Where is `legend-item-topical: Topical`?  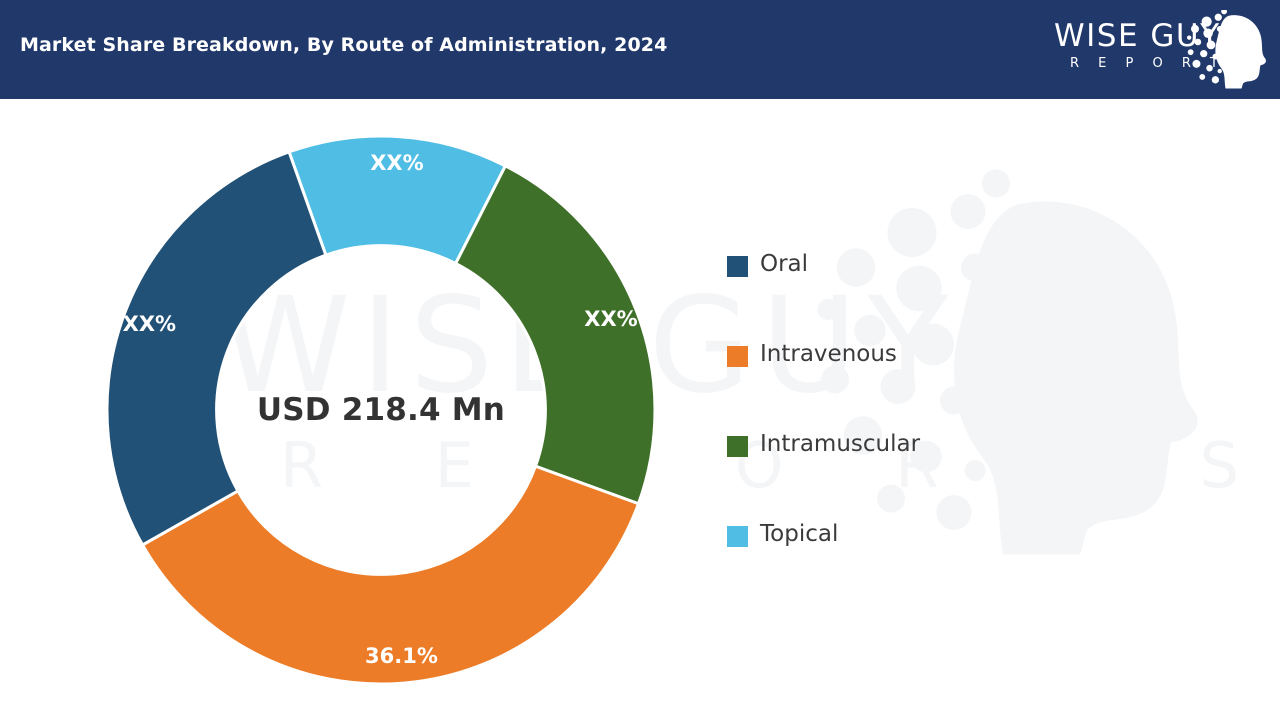
legend-item-topical: Topical is located at coordinates (877, 563).